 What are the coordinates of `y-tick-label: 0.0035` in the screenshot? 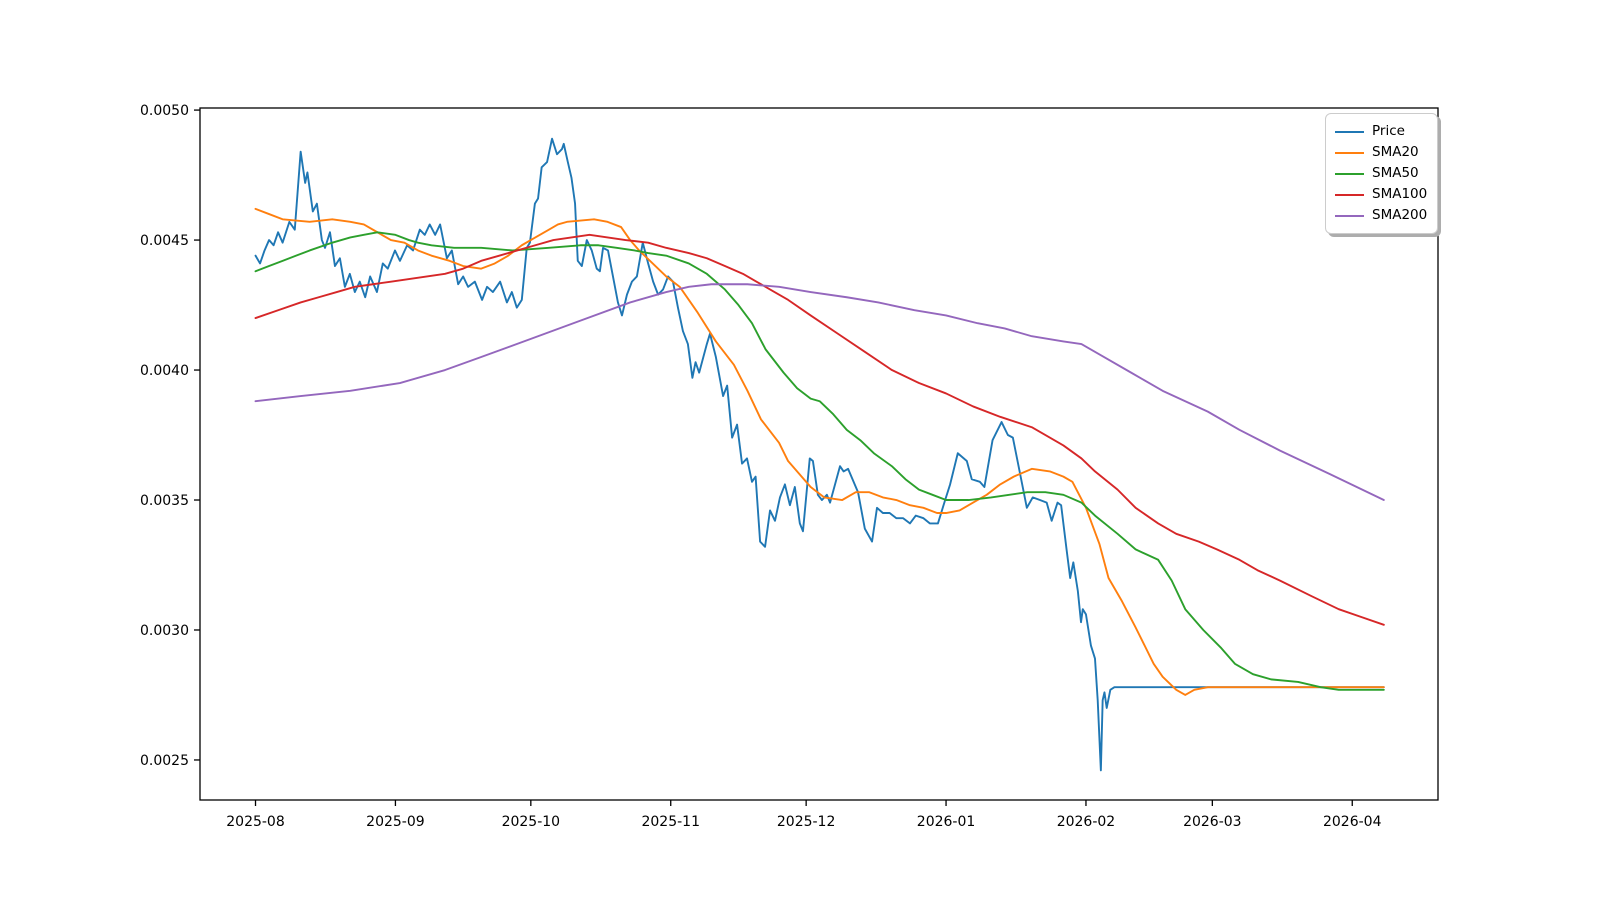 It's located at (164, 501).